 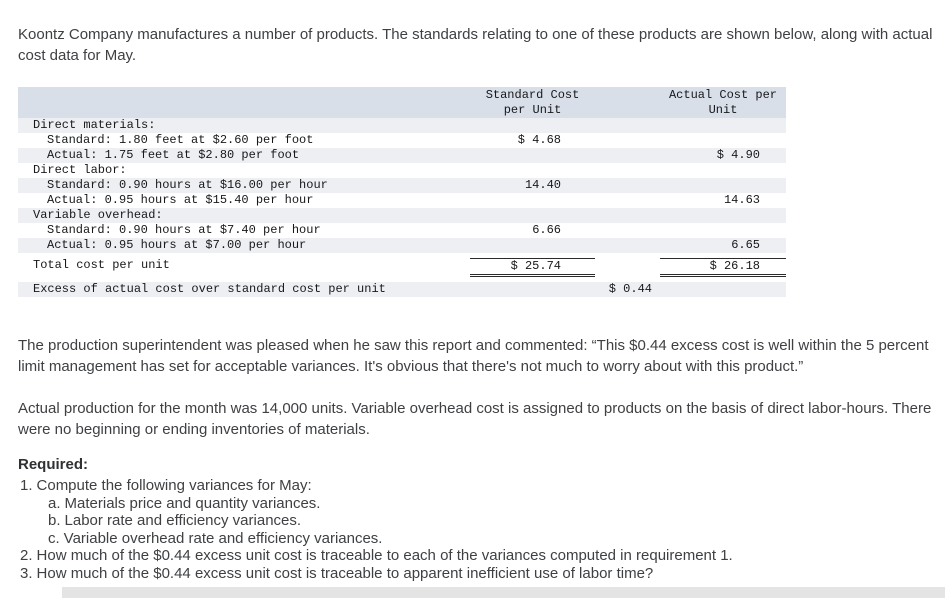 What do you see at coordinates (26, 573) in the screenshot?
I see `required-item-number: 3.` at bounding box center [26, 573].